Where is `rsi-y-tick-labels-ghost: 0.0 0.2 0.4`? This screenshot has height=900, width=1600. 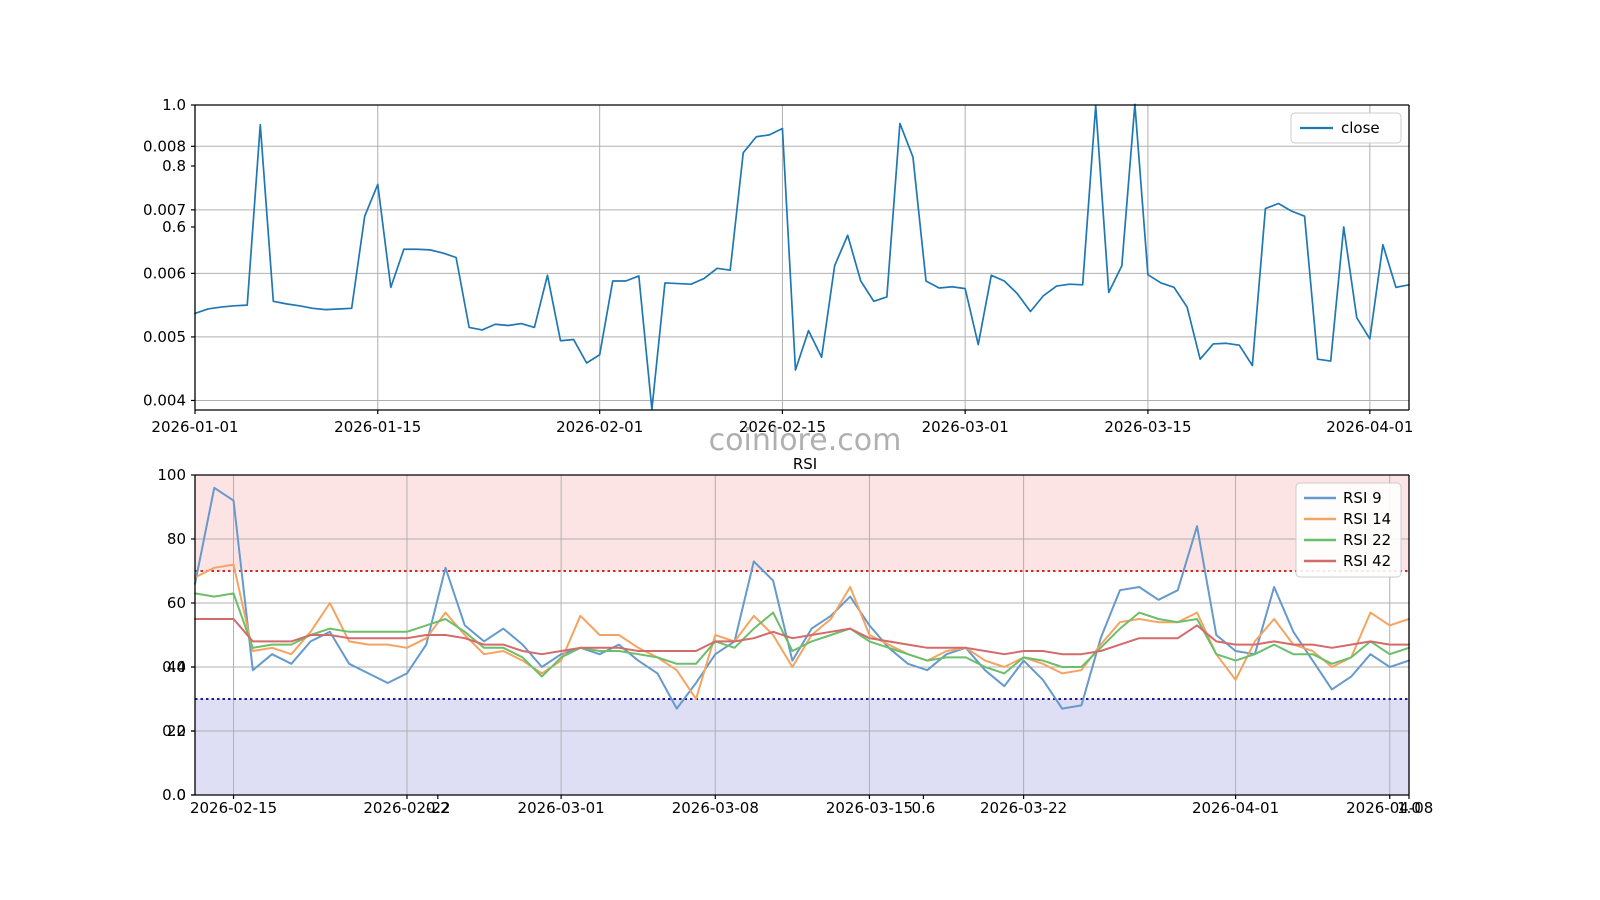 rsi-y-tick-labels-ghost: 0.0 0.2 0.4 is located at coordinates (178, 731).